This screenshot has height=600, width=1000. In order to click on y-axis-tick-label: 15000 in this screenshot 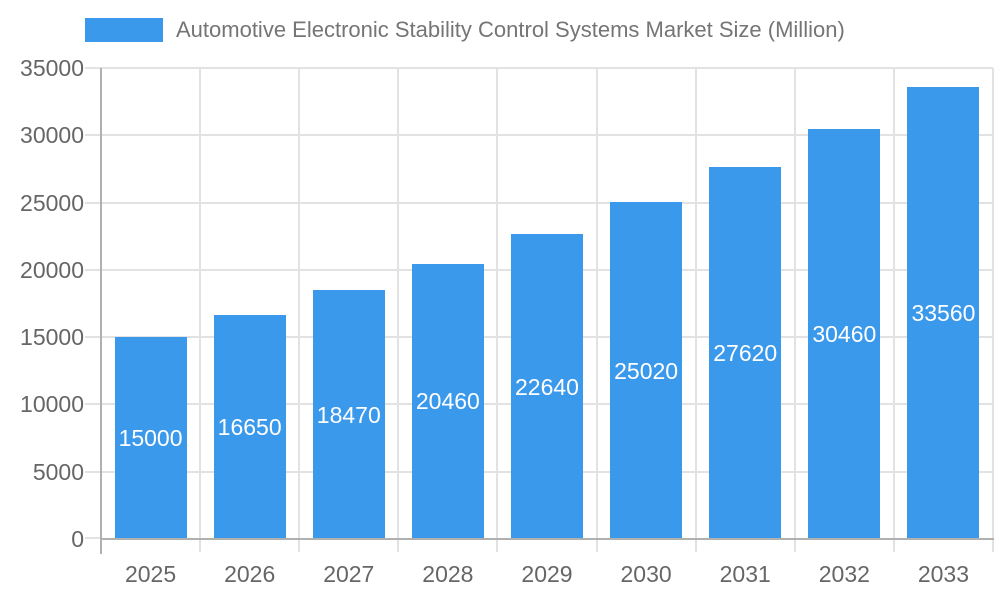, I will do `click(52, 337)`.